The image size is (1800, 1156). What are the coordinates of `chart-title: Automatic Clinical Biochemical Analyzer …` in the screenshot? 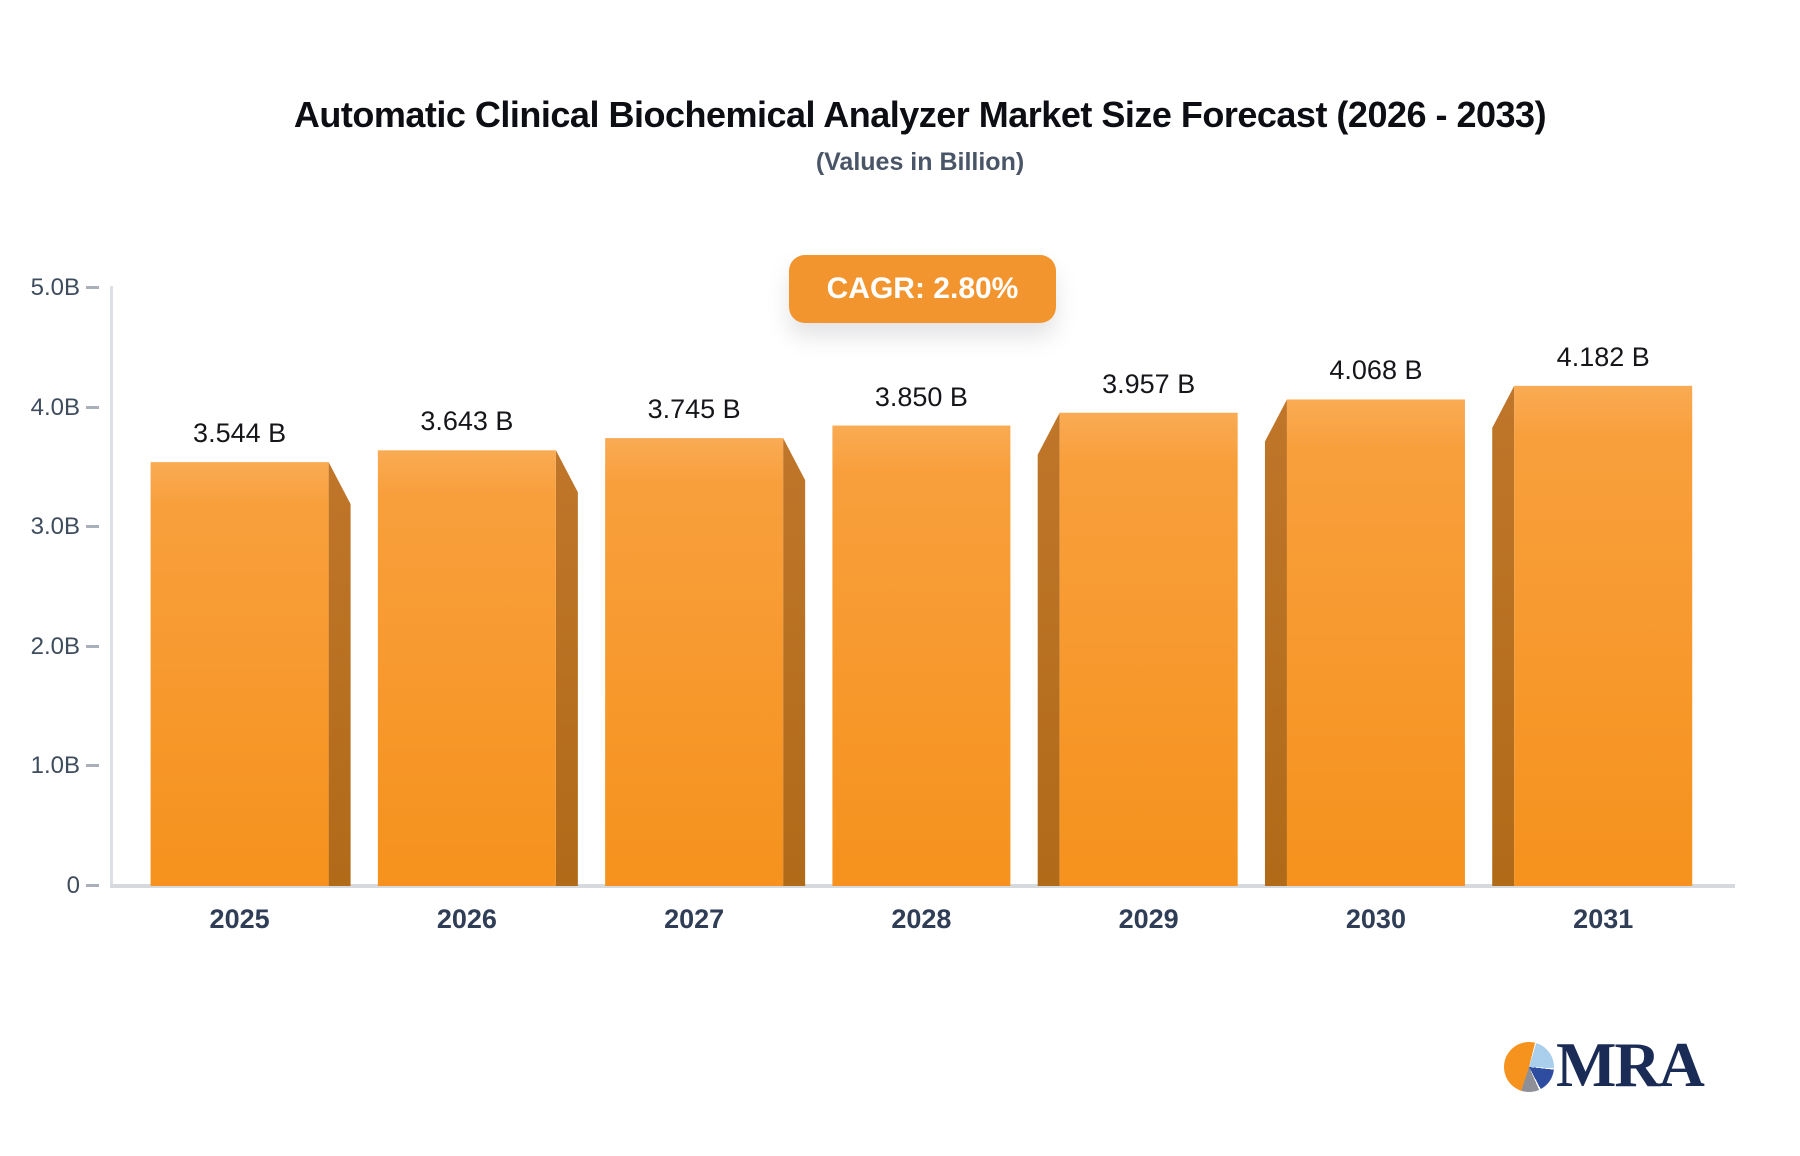 It's located at (920, 114).